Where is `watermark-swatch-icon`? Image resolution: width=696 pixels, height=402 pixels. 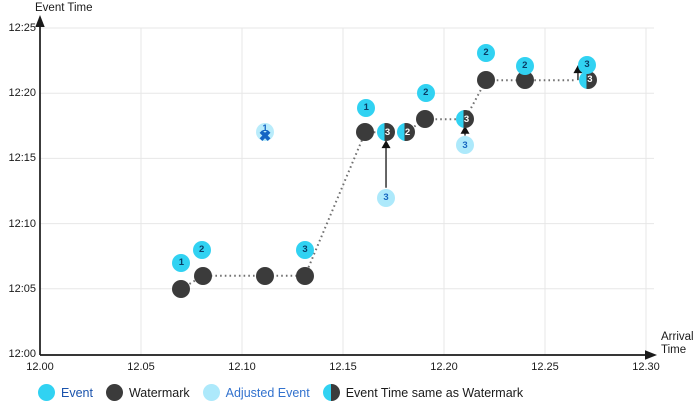 watermark-swatch-icon is located at coordinates (114, 392).